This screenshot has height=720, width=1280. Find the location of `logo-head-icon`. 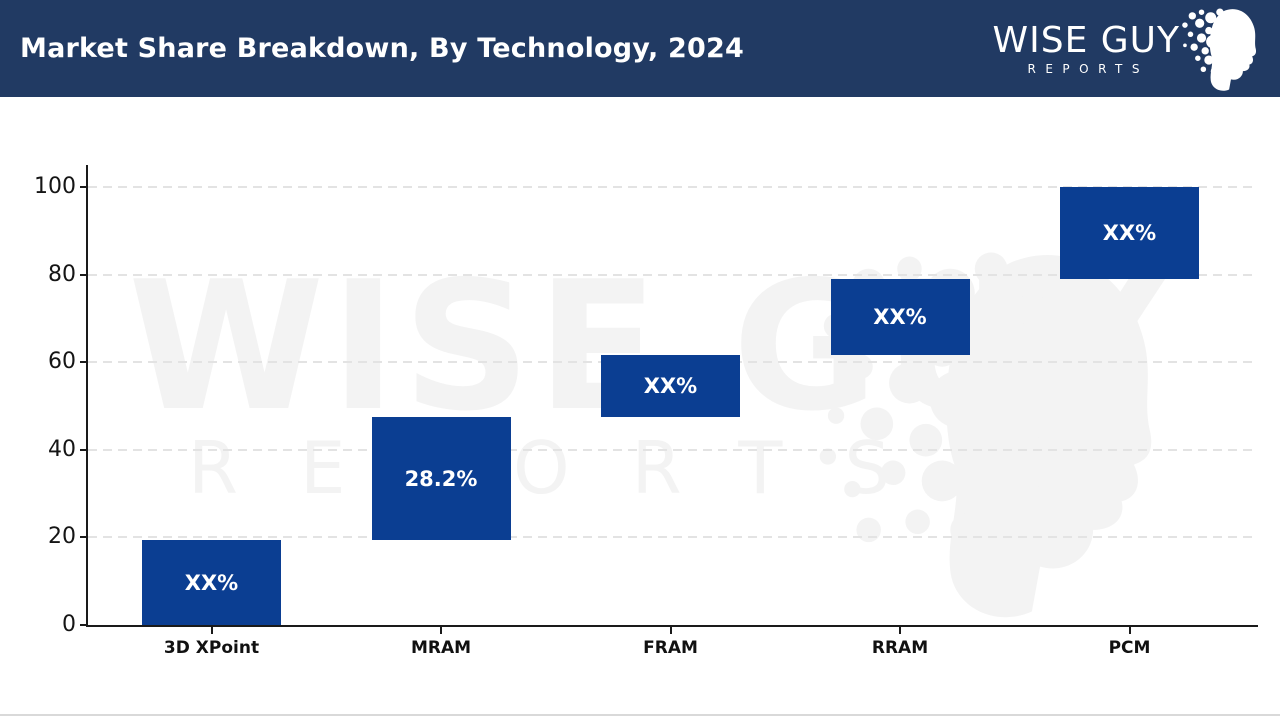

logo-head-icon is located at coordinates (1219, 49).